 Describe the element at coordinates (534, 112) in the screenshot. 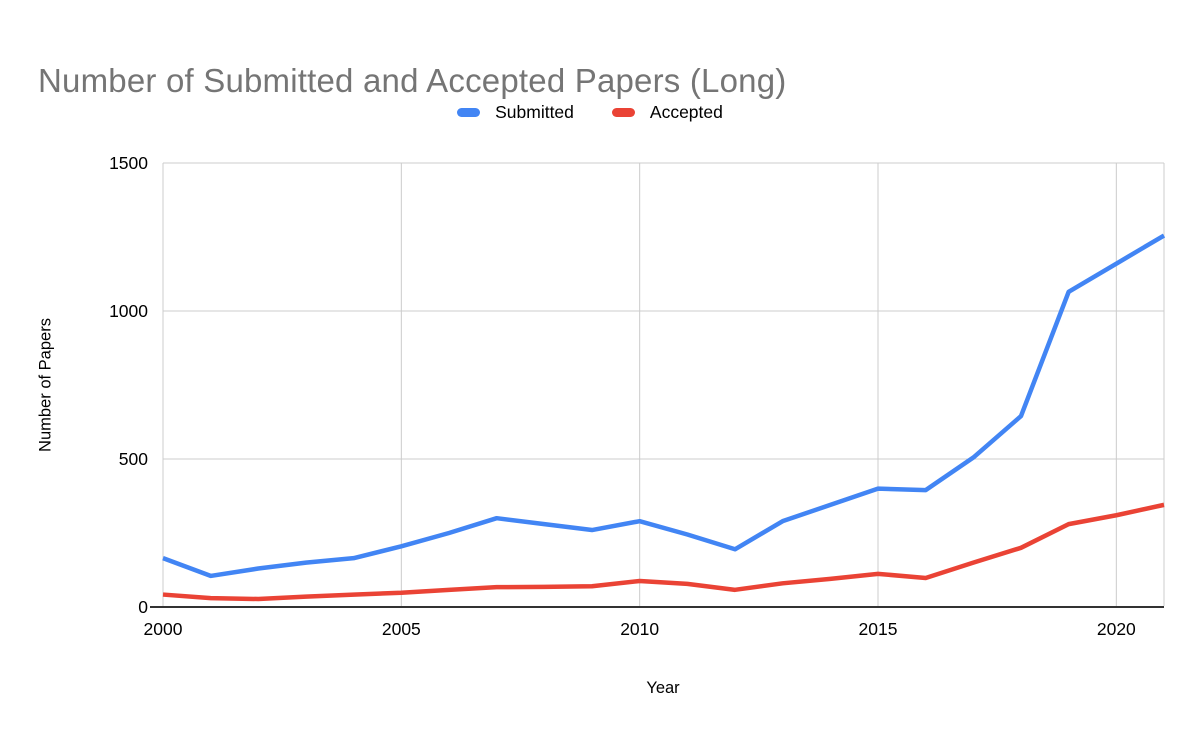

I see `legend-label-submitted: Submitted` at that location.